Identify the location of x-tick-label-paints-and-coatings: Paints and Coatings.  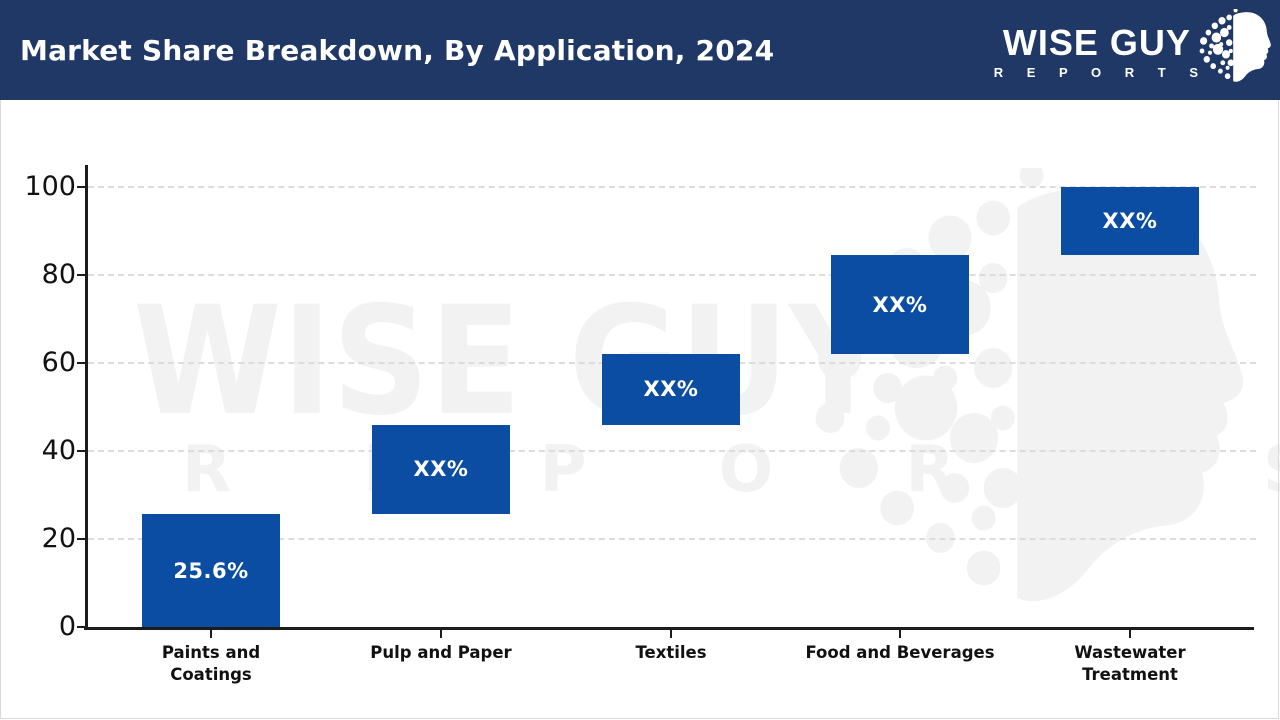
(211, 664).